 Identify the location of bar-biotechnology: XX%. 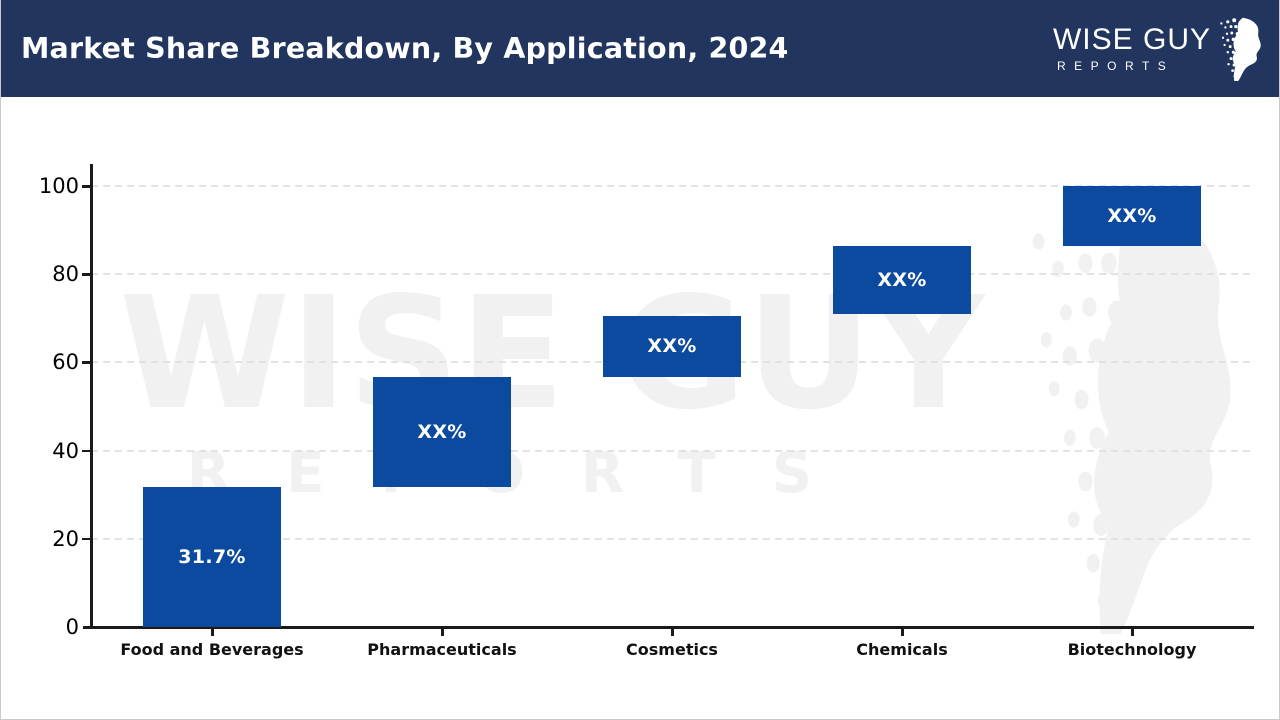
(1132, 216).